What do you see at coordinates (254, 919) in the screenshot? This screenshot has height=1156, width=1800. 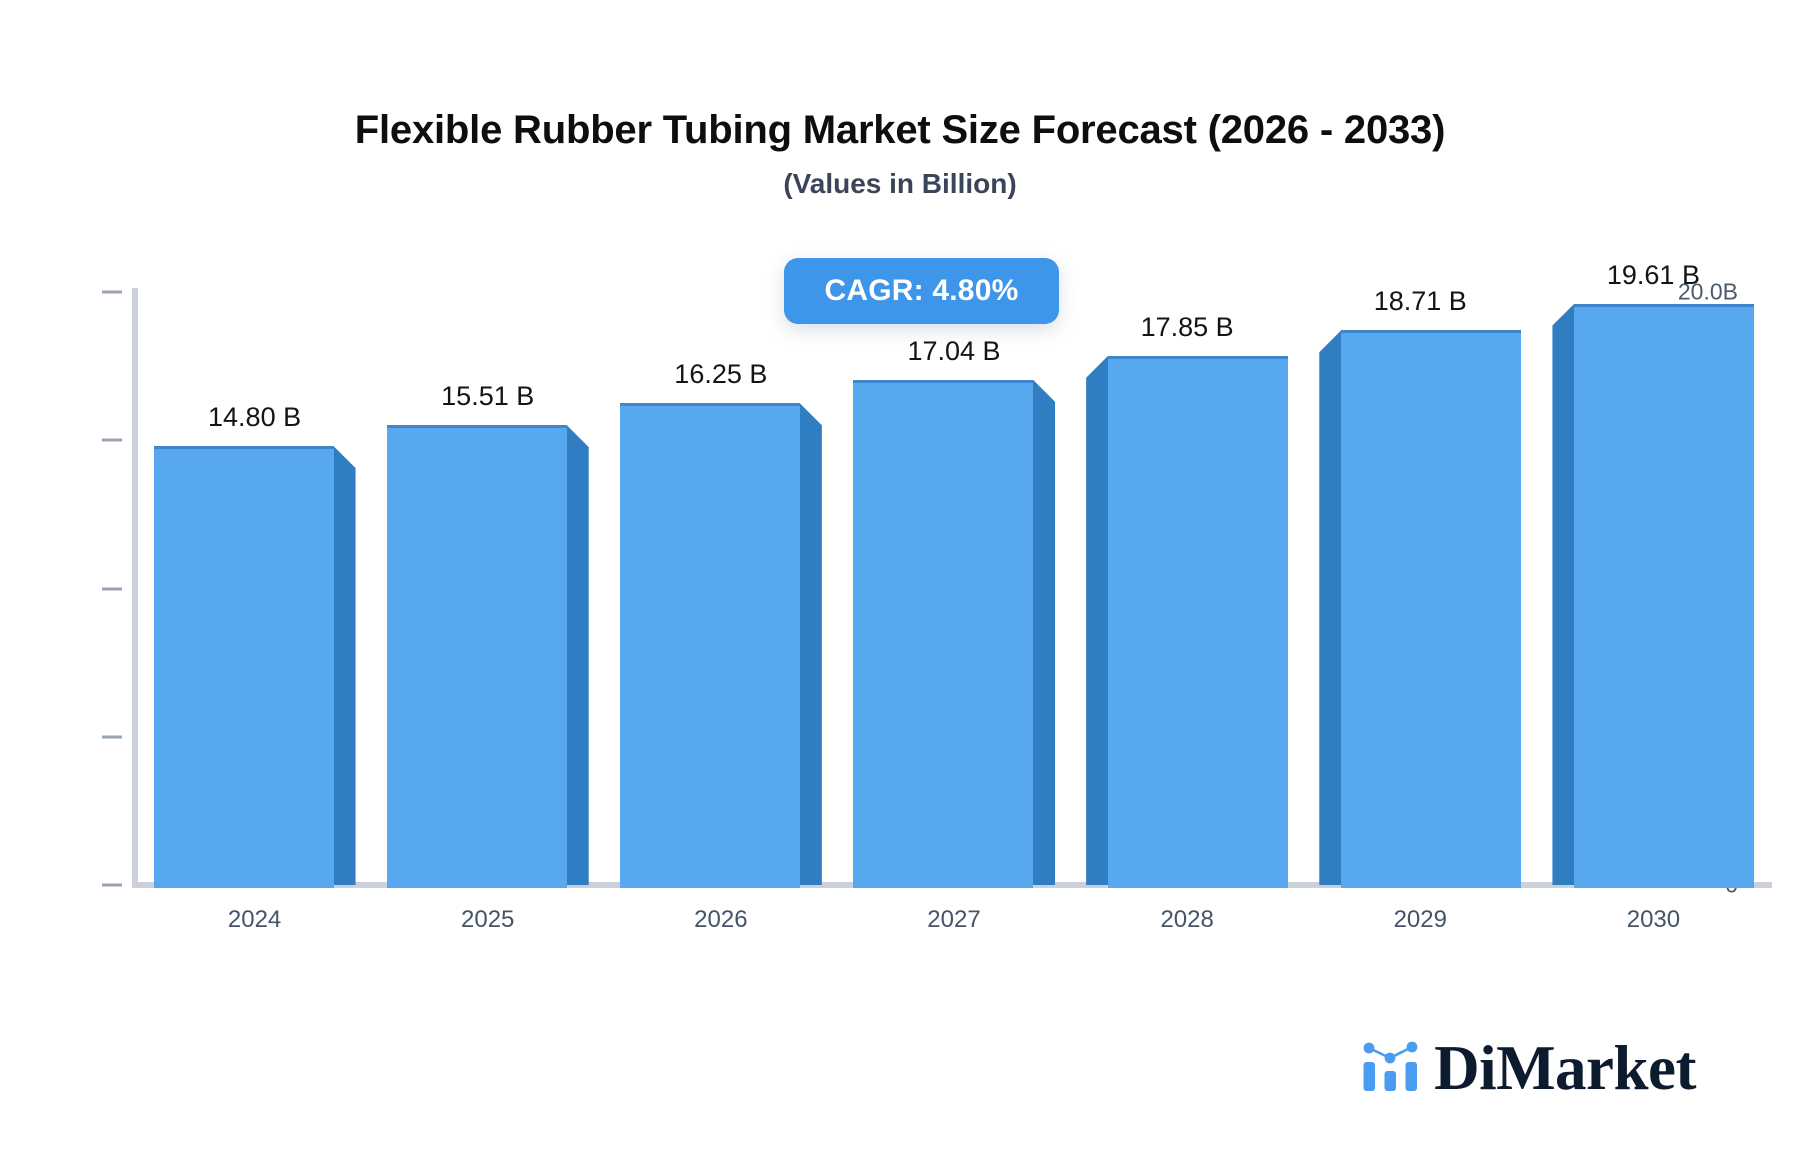 I see `x-axis-tick-label: 2024` at bounding box center [254, 919].